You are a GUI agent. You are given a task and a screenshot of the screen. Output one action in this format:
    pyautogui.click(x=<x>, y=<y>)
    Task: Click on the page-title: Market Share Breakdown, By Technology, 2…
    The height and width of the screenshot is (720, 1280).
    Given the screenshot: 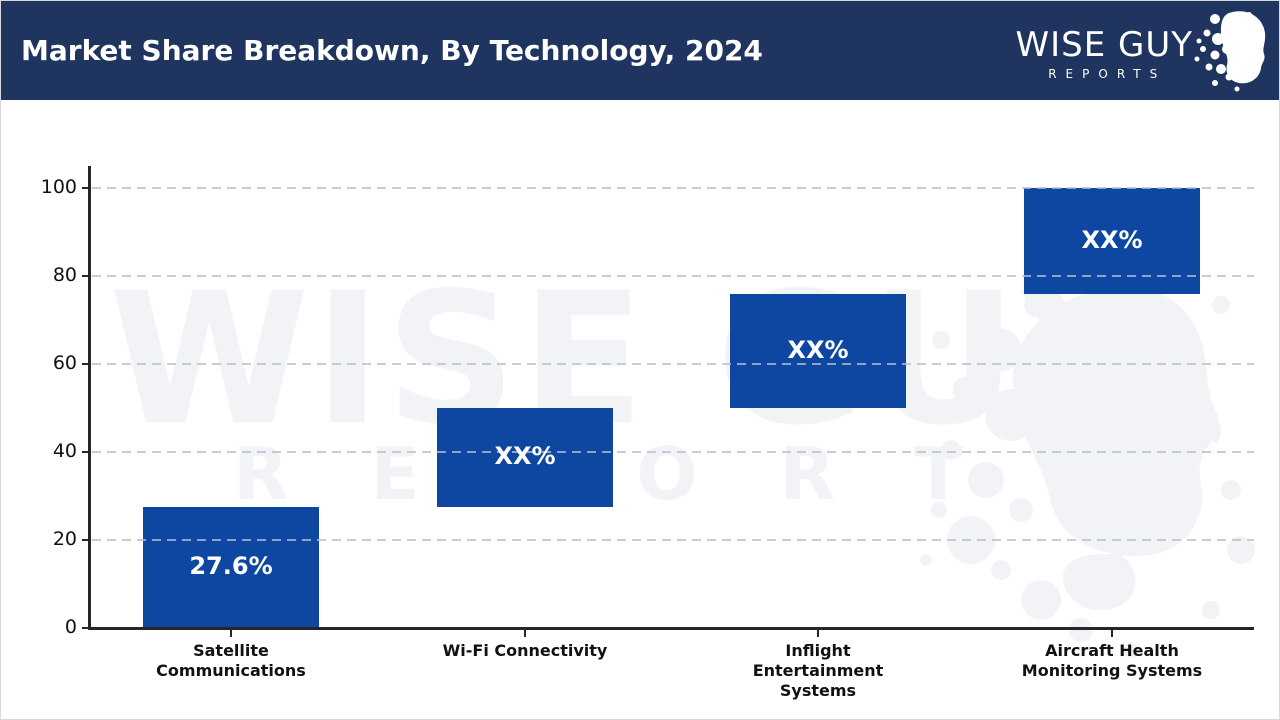 What is the action you would take?
    pyautogui.click(x=392, y=50)
    